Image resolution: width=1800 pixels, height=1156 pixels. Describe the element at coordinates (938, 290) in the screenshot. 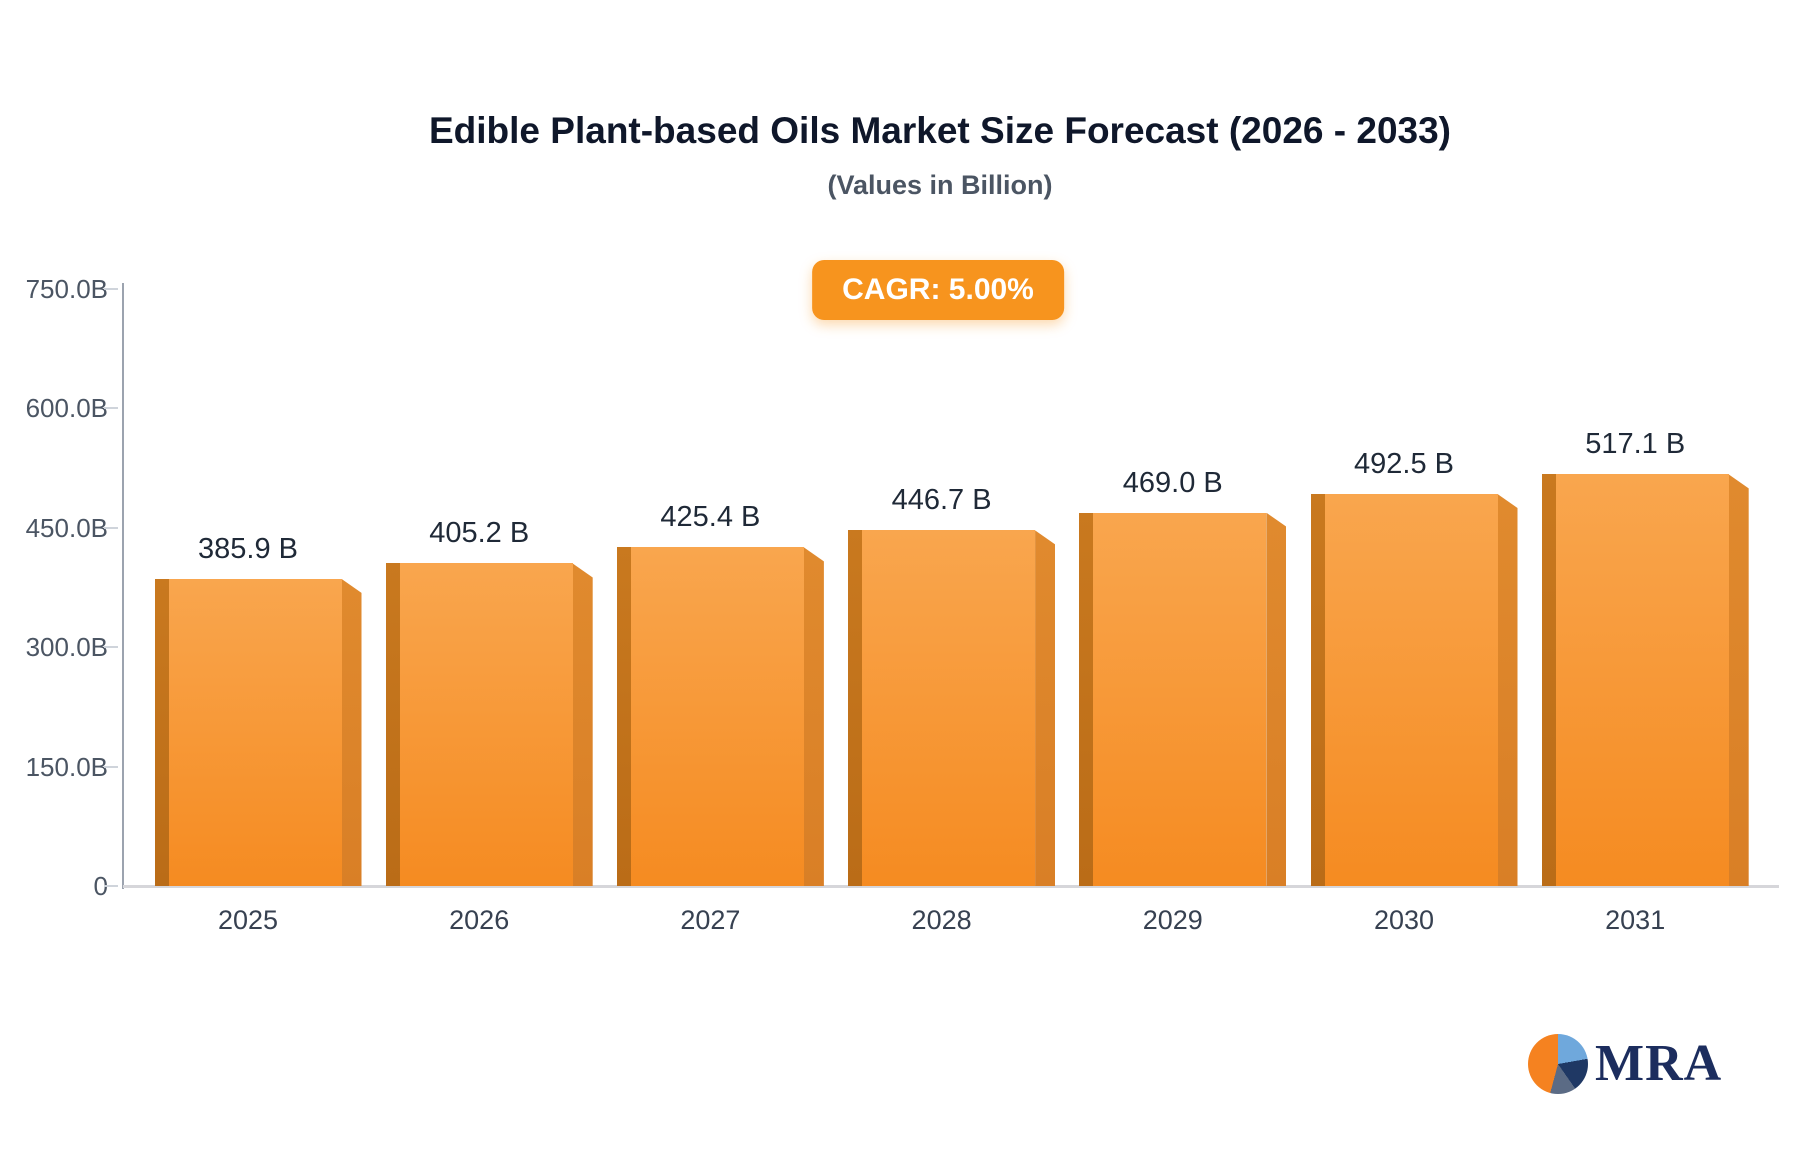

I see `cagr-badge: CAGR: 5.00%` at that location.